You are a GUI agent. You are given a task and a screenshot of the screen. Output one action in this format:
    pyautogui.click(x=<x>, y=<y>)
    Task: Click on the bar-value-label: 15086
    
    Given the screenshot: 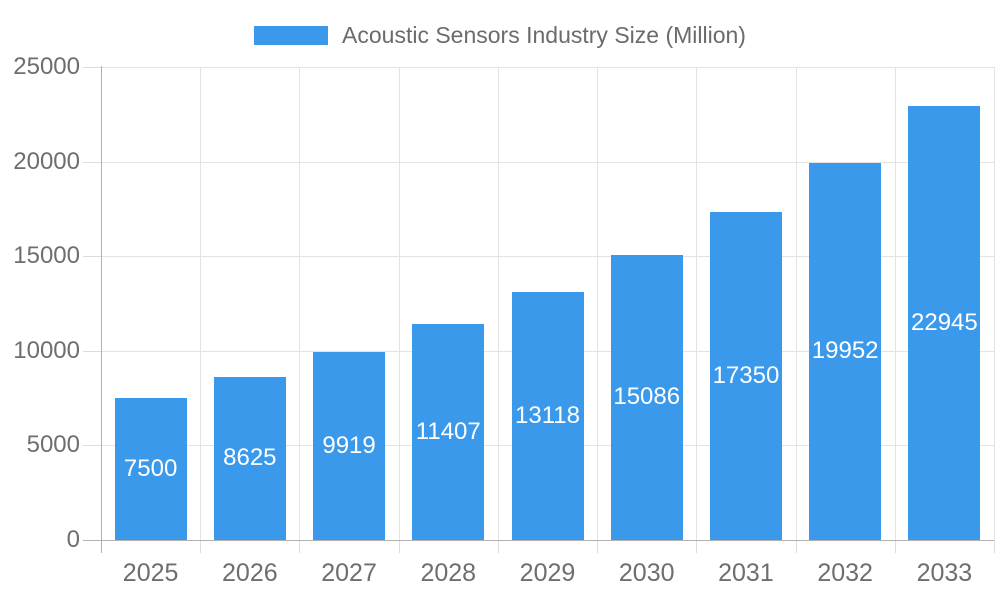 What is the action you would take?
    pyautogui.click(x=647, y=397)
    